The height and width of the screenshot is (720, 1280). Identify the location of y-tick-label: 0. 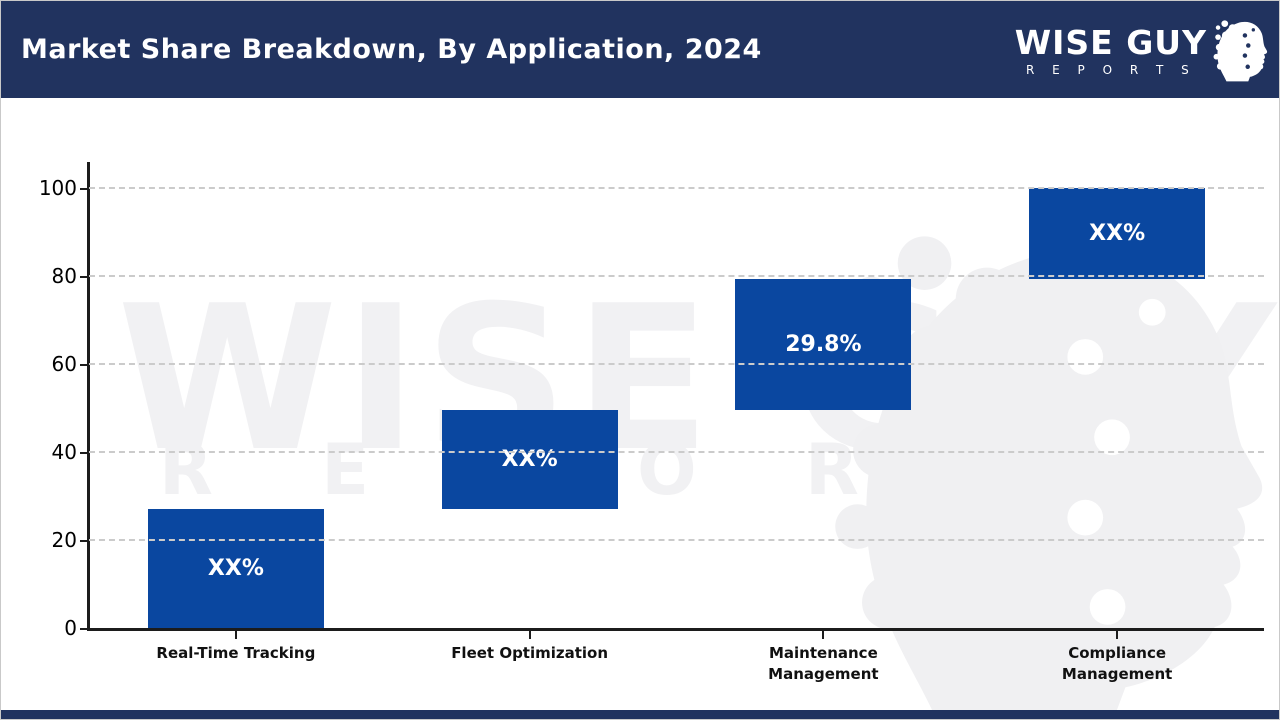
(70, 628).